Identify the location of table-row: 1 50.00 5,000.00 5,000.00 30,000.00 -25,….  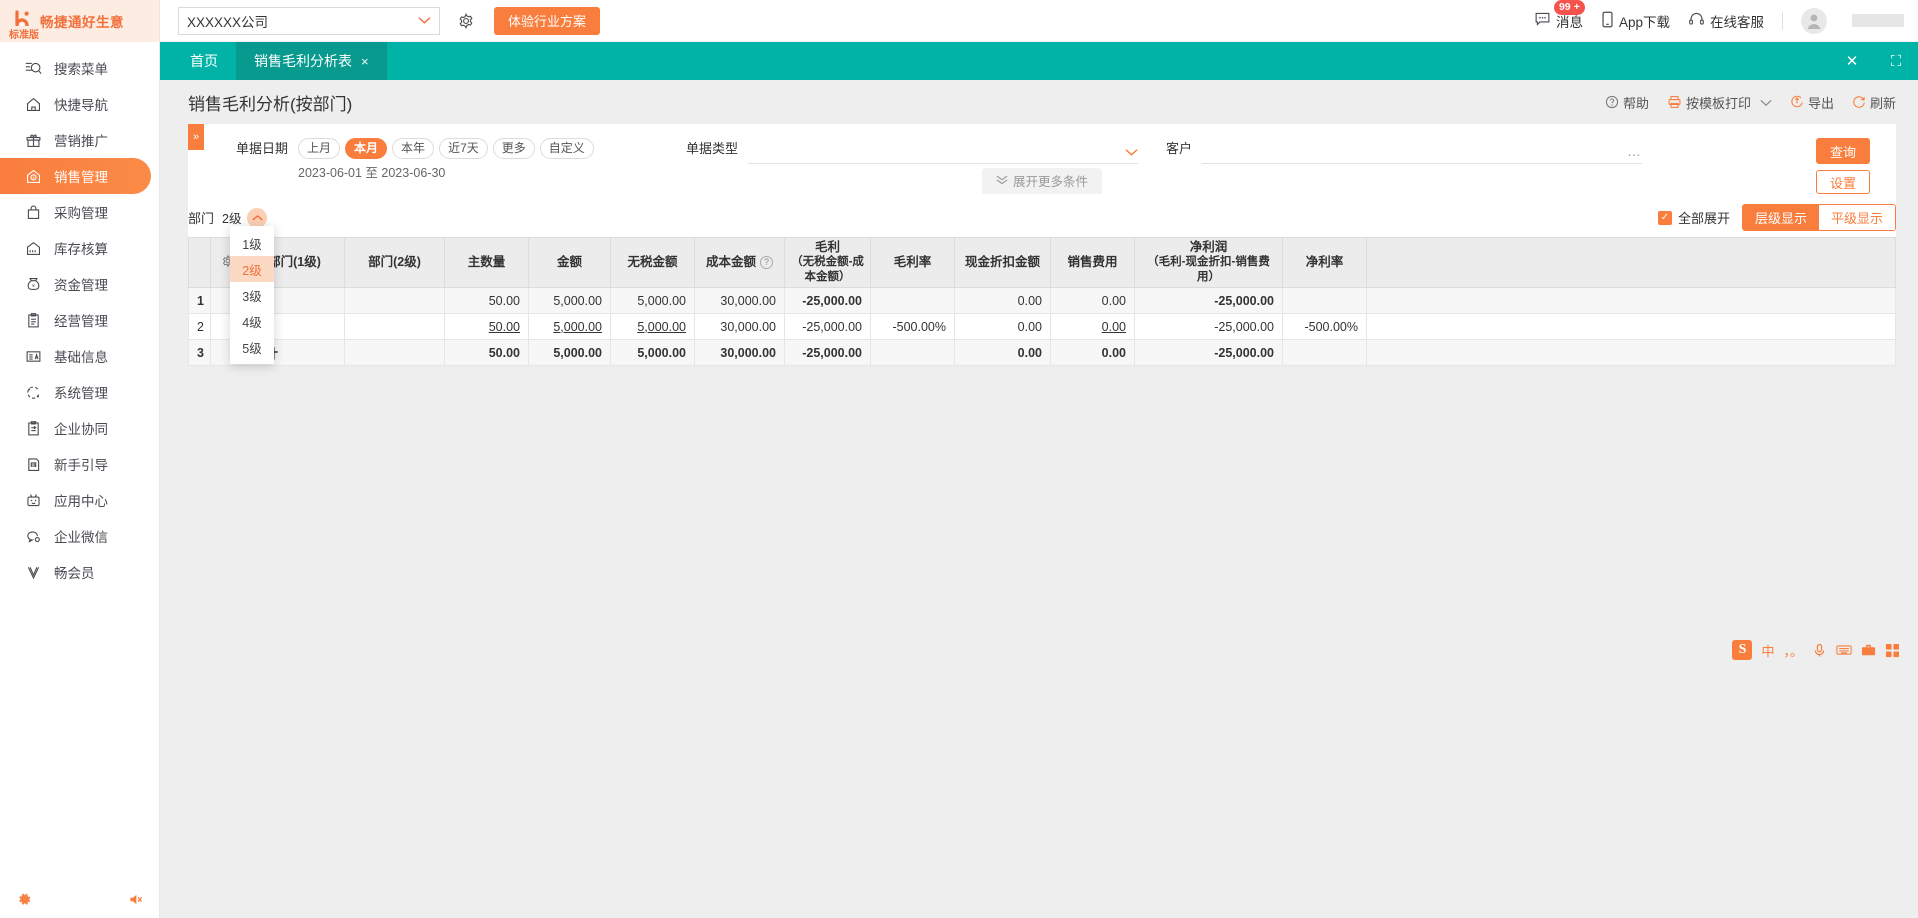
(1042, 300).